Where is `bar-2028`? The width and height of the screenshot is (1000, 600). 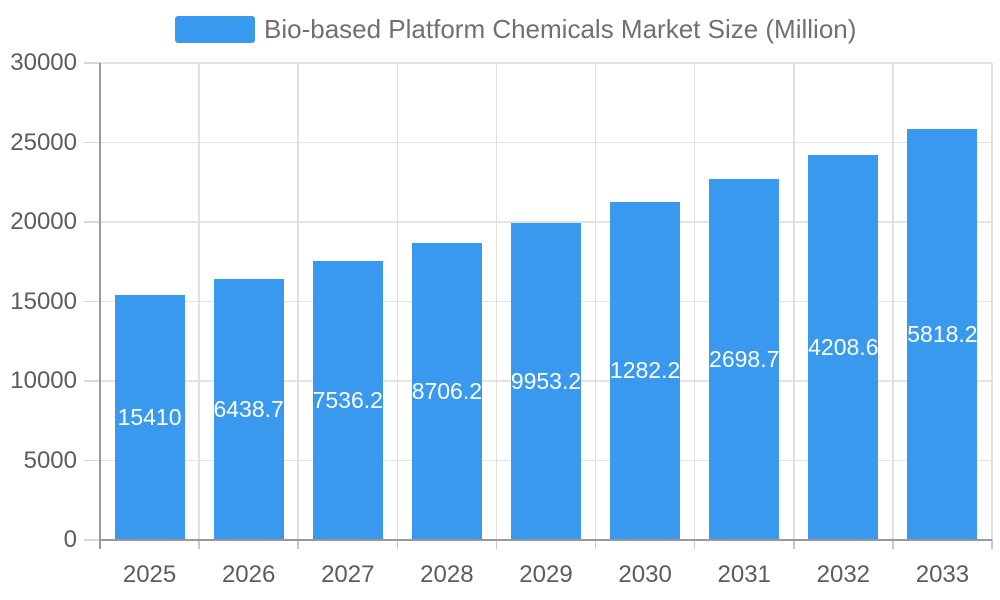 bar-2028 is located at coordinates (446, 391).